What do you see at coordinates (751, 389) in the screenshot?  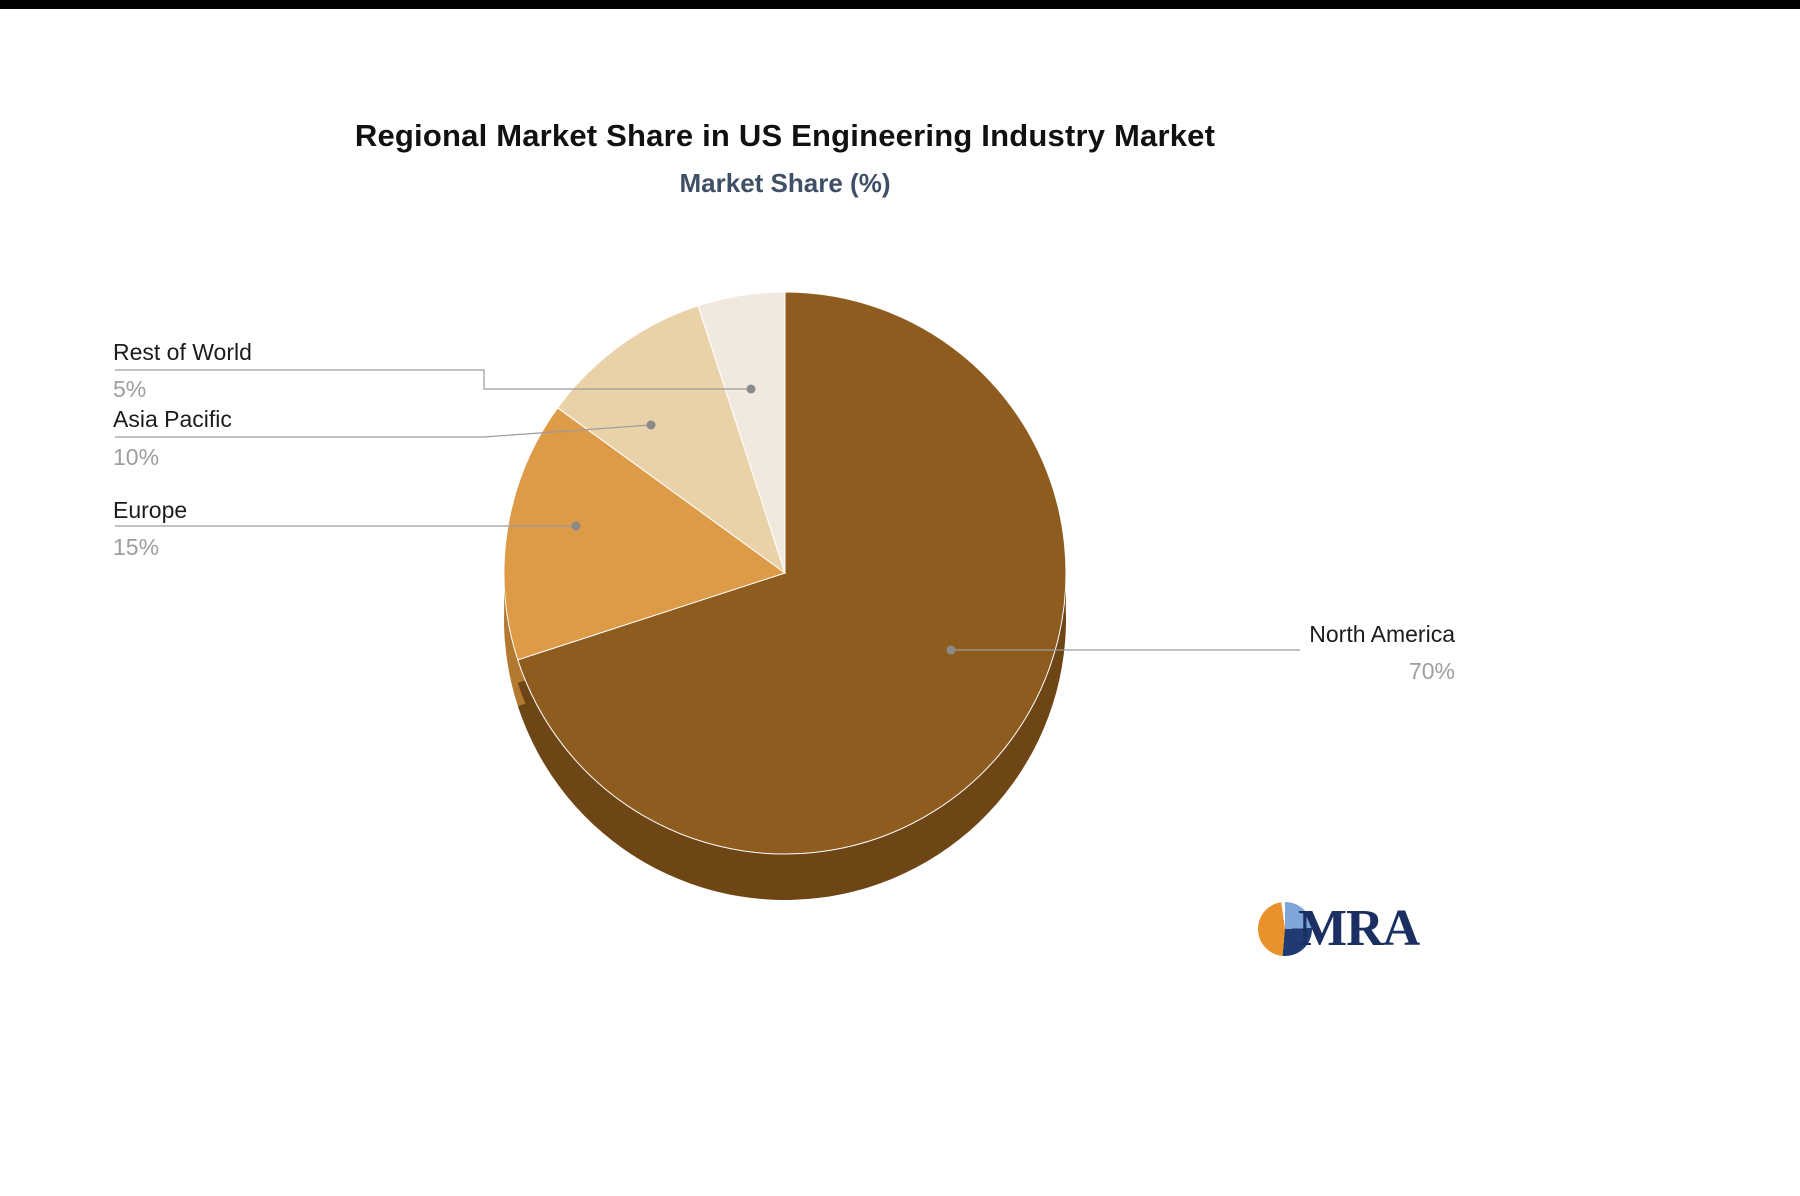 I see `leader-dot-rest-of-world` at bounding box center [751, 389].